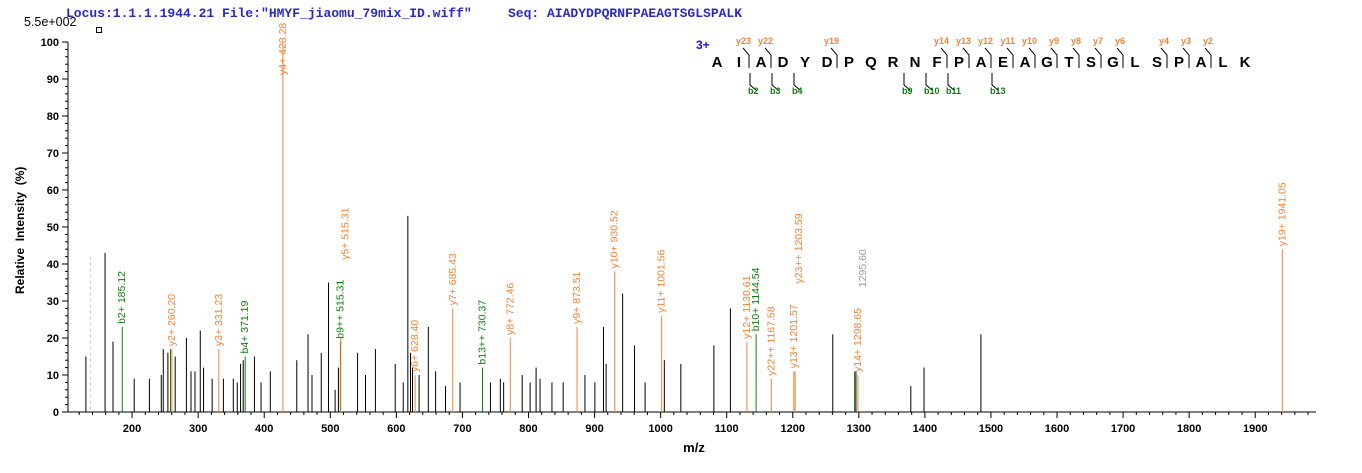 The image size is (1362, 473). What do you see at coordinates (941, 41) in the screenshot?
I see `y-ion-label: y14` at bounding box center [941, 41].